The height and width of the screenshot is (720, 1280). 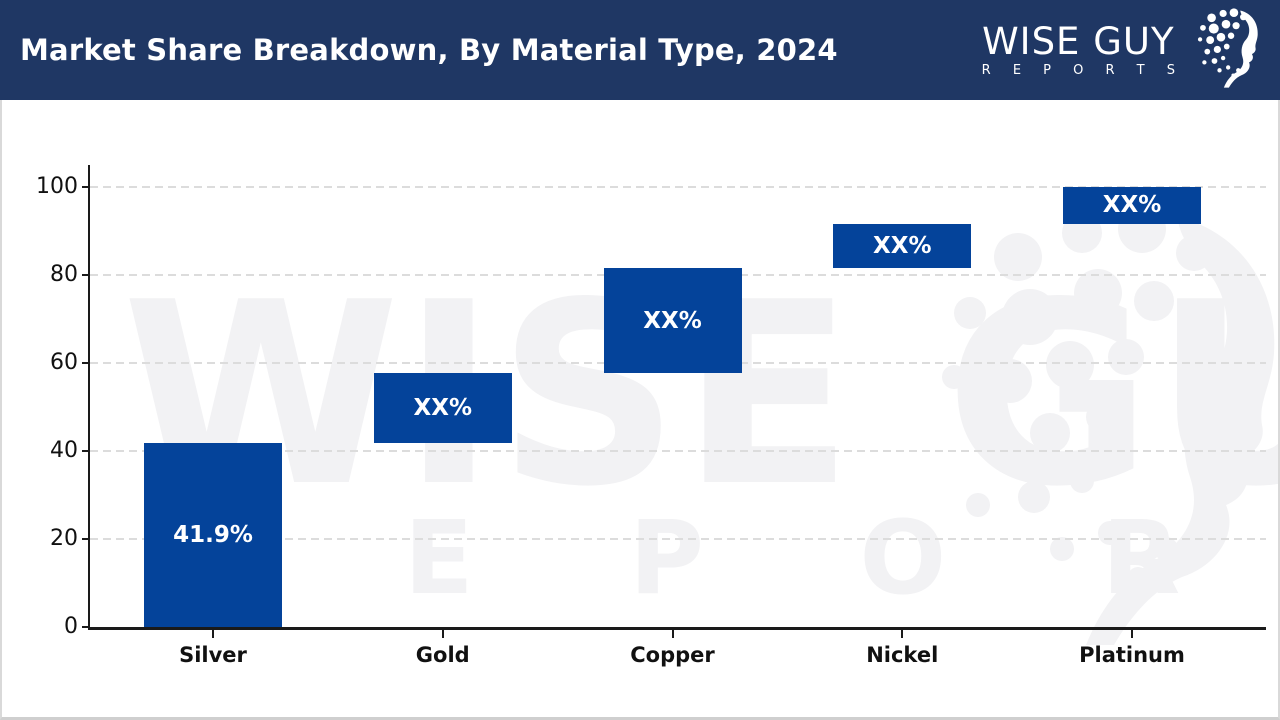 I want to click on y-tick-label-40: 40, so click(x=64, y=450).